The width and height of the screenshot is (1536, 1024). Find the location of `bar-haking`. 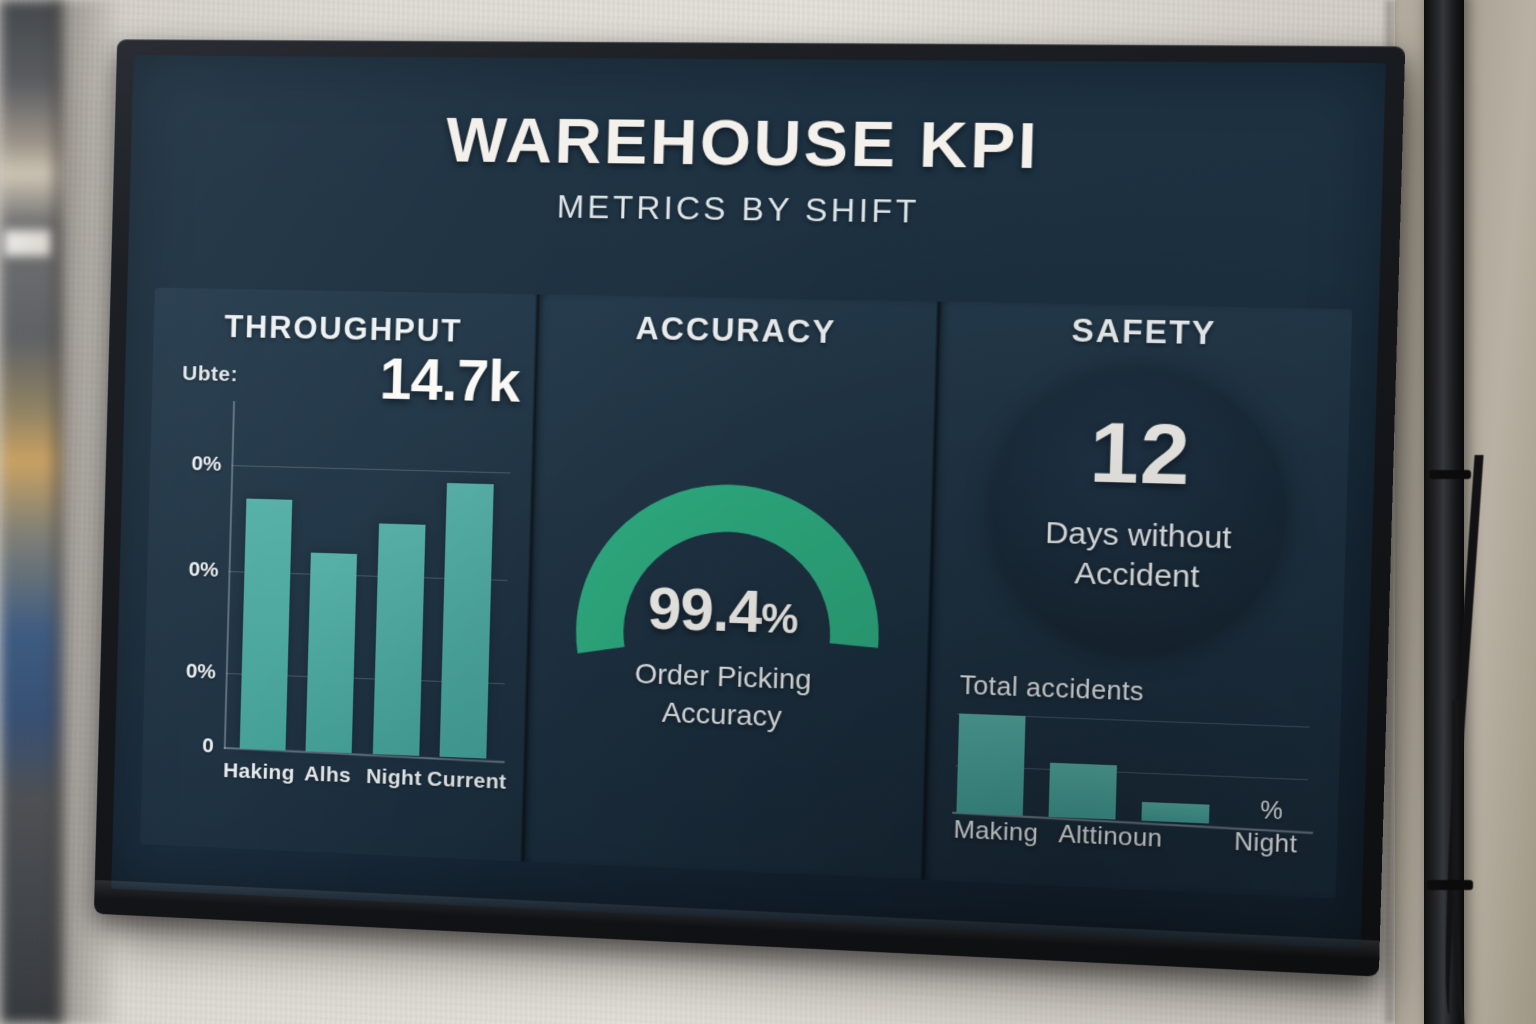

bar-haking is located at coordinates (266, 624).